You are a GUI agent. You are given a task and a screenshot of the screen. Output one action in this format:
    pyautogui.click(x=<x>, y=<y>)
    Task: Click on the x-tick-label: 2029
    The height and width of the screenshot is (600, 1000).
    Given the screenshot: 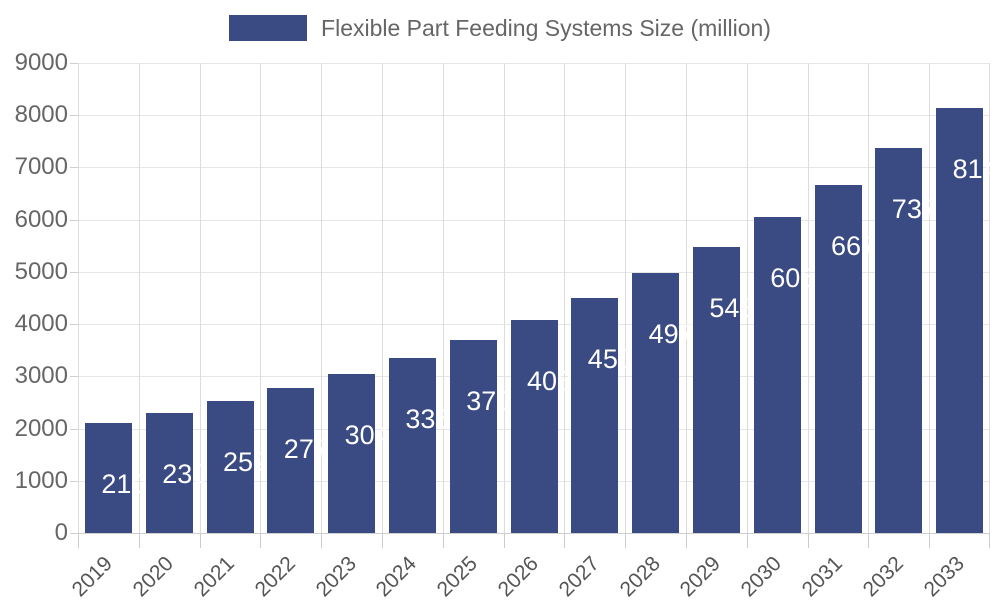 What is the action you would take?
    pyautogui.click(x=701, y=576)
    